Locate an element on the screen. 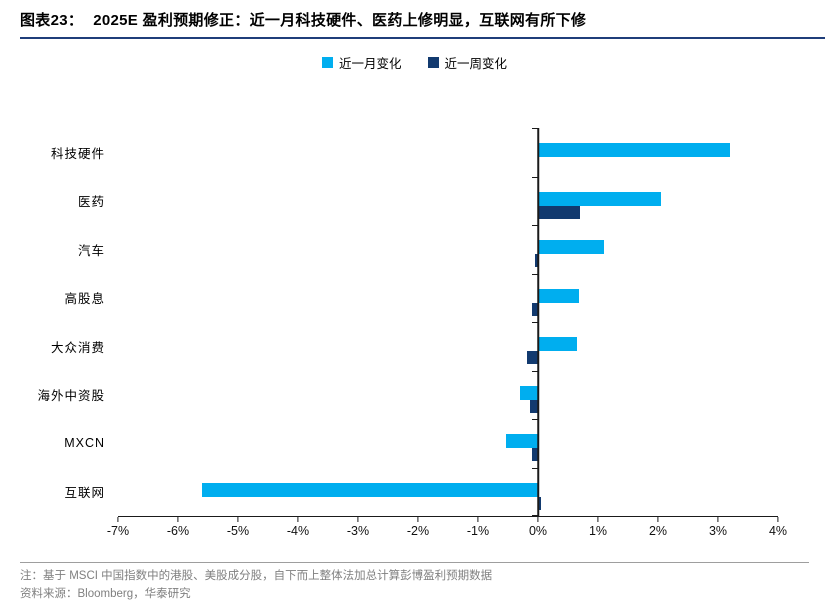 Image resolution: width=829 pixels, height=612 pixels. x-tick-label: -3% is located at coordinates (358, 531).